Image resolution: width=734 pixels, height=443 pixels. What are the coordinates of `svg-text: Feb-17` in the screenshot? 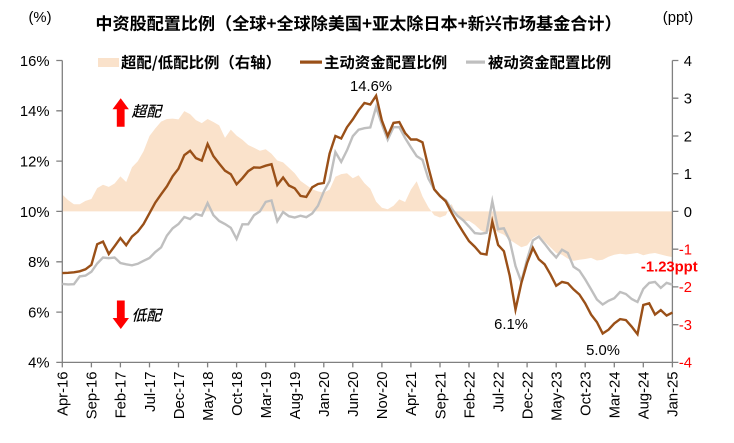 It's located at (122, 395).